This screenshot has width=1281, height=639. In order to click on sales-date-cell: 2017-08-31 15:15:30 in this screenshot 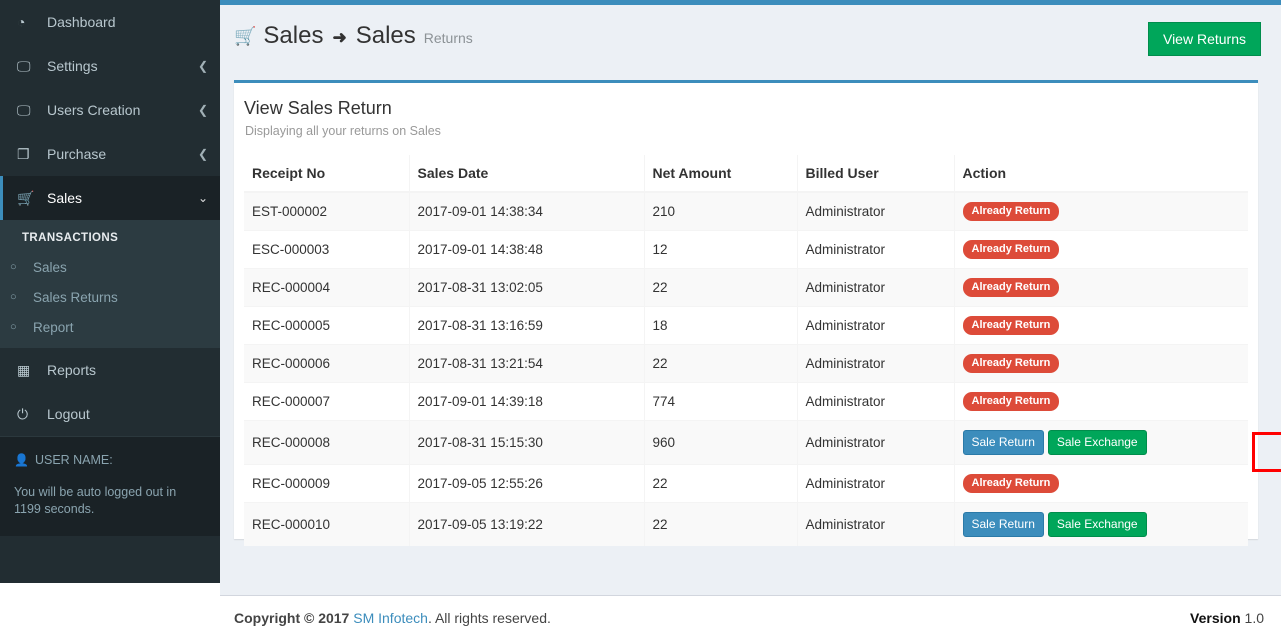, I will do `click(527, 442)`.